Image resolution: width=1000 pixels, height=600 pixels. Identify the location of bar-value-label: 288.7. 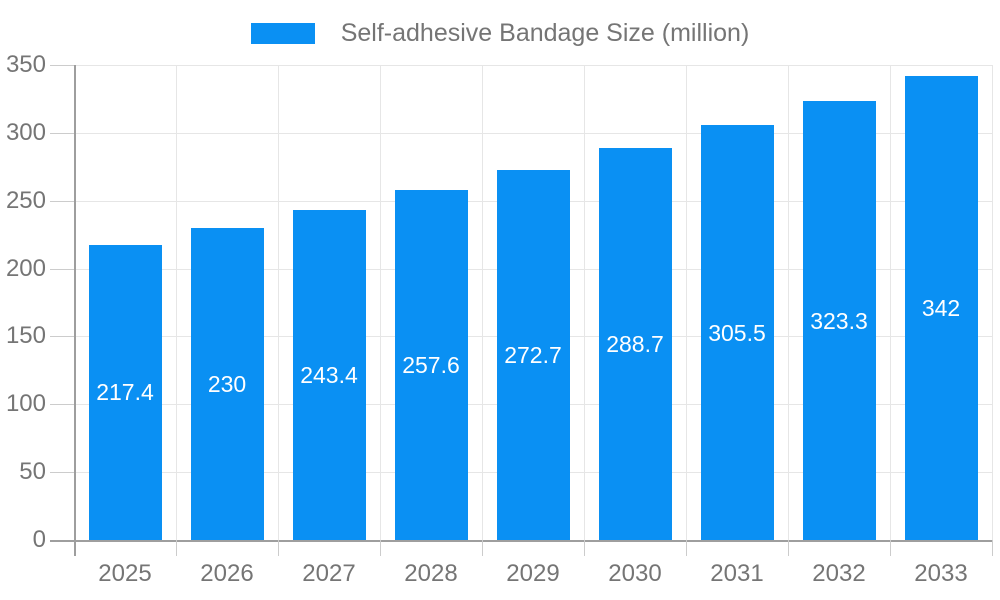
(635, 344).